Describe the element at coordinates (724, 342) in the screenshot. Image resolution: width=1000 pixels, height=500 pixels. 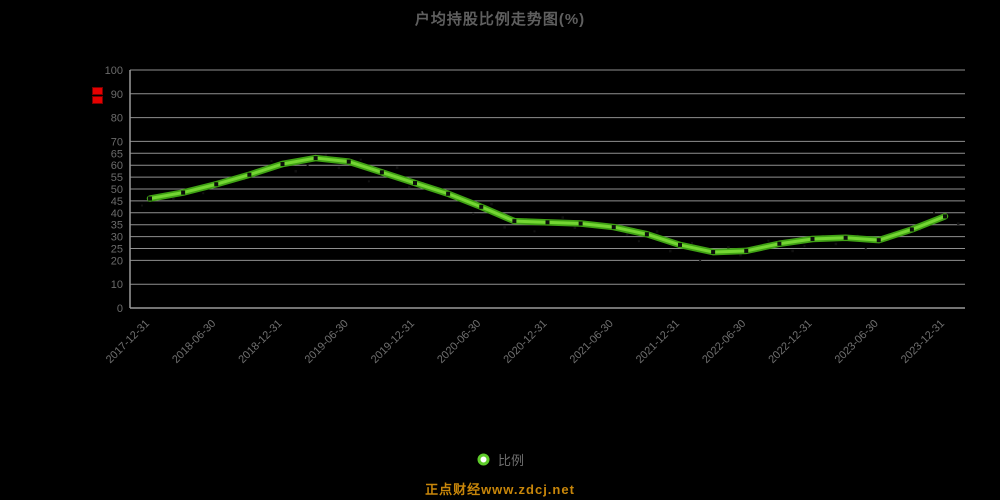
I see `x-tick-label: 2022-06-30` at that location.